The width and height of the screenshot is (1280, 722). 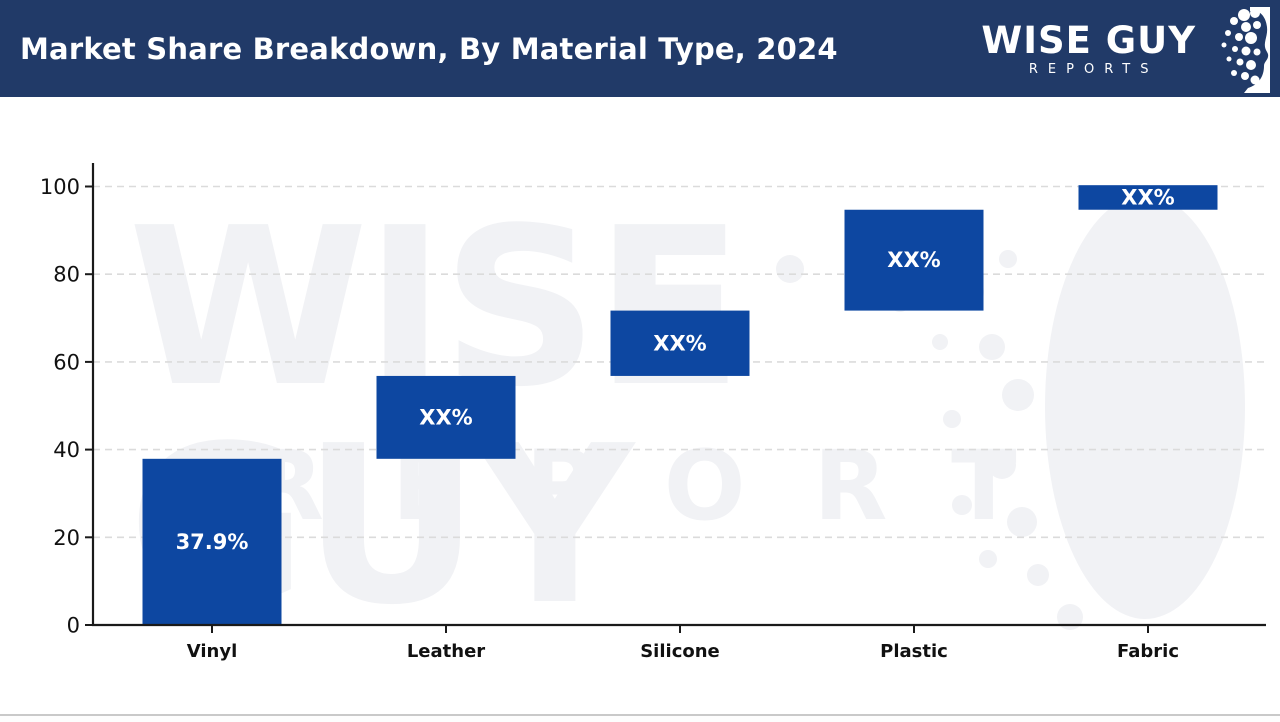 I want to click on x-axis-label-silicone: Silicone, so click(x=680, y=651).